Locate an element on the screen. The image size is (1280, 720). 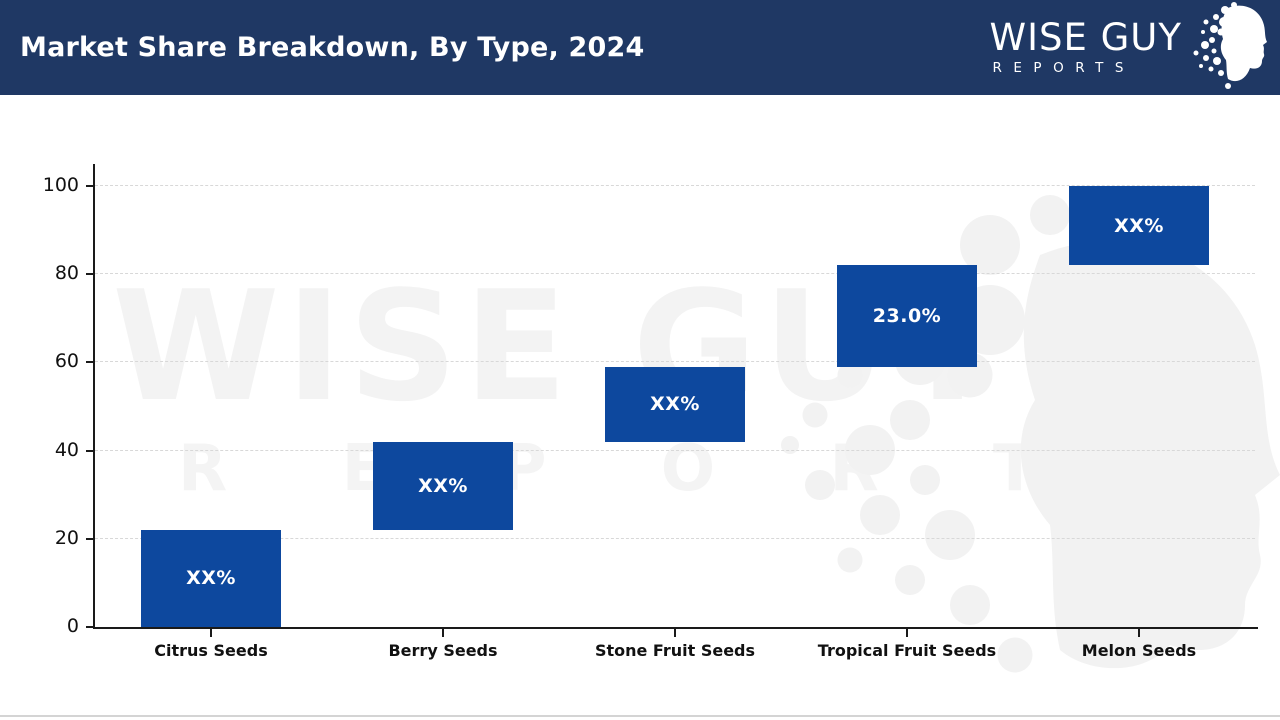
logo-text: WISE GUY REPORTS is located at coordinates (1086, 47).